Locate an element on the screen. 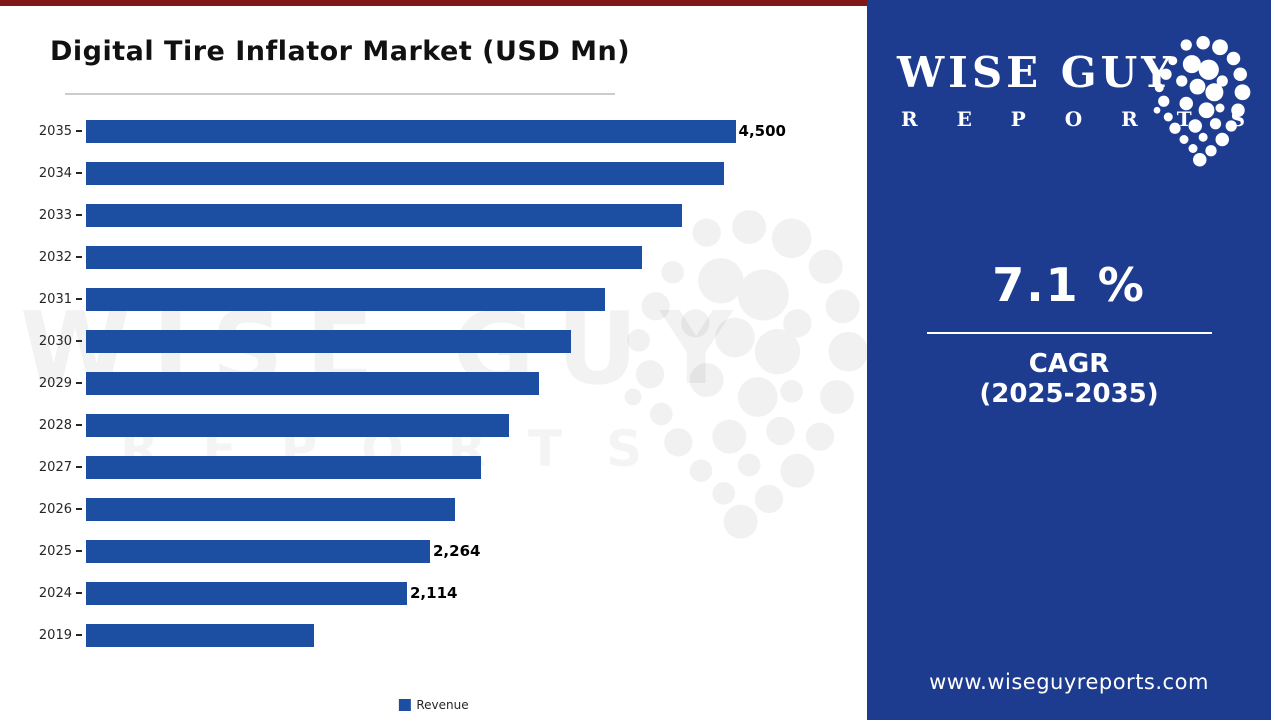  y-axis-tick-label: 2025 is located at coordinates (55, 551).